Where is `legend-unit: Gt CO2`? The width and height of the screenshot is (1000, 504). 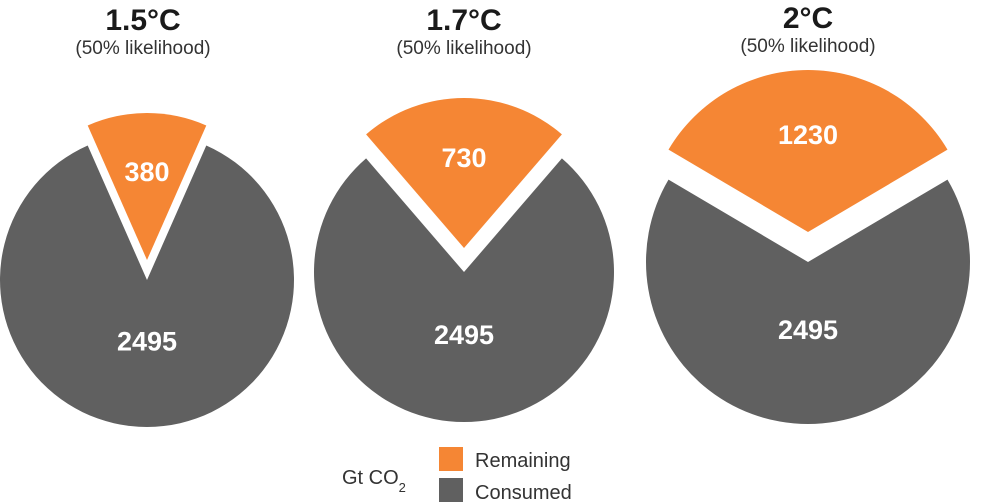
legend-unit: Gt CO2 is located at coordinates (374, 481).